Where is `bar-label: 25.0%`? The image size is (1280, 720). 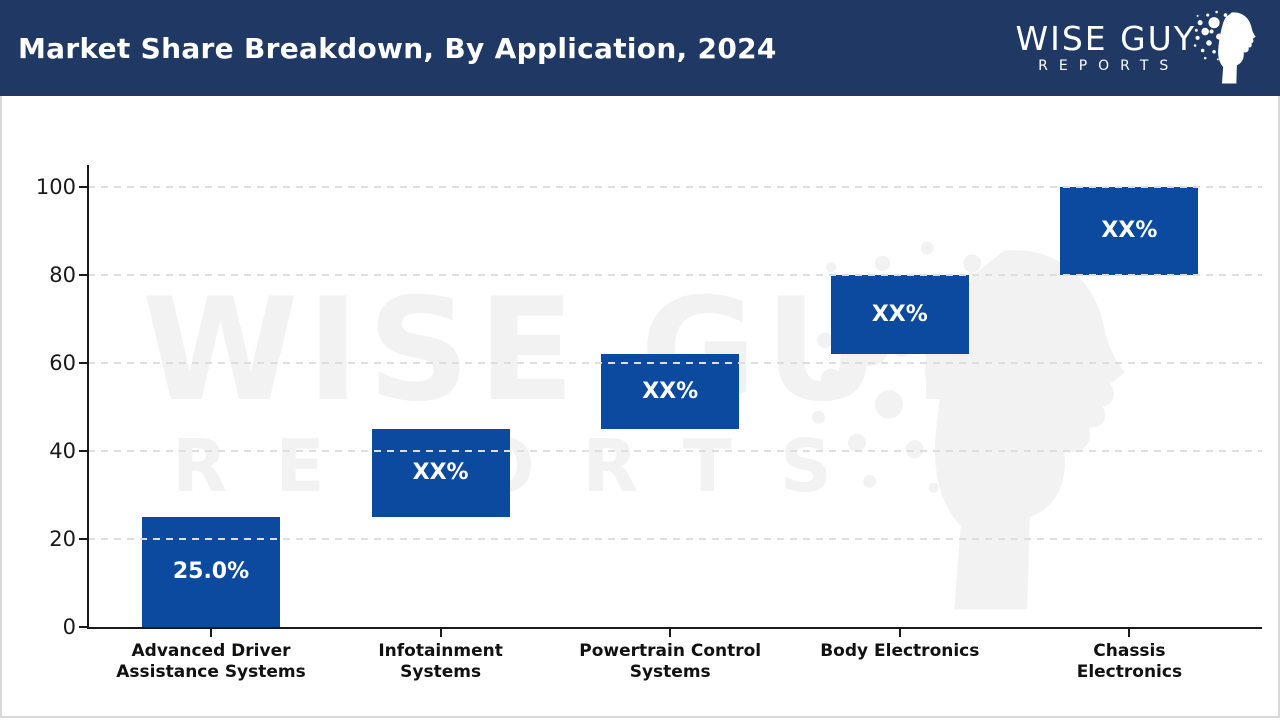
bar-label: 25.0% is located at coordinates (211, 571).